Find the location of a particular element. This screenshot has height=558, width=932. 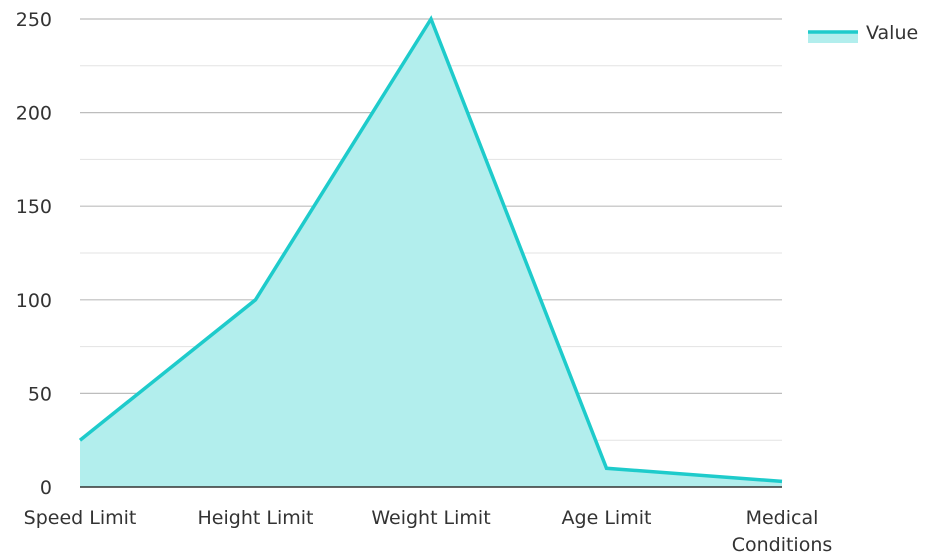

y-tick-label: 100 is located at coordinates (34, 301).